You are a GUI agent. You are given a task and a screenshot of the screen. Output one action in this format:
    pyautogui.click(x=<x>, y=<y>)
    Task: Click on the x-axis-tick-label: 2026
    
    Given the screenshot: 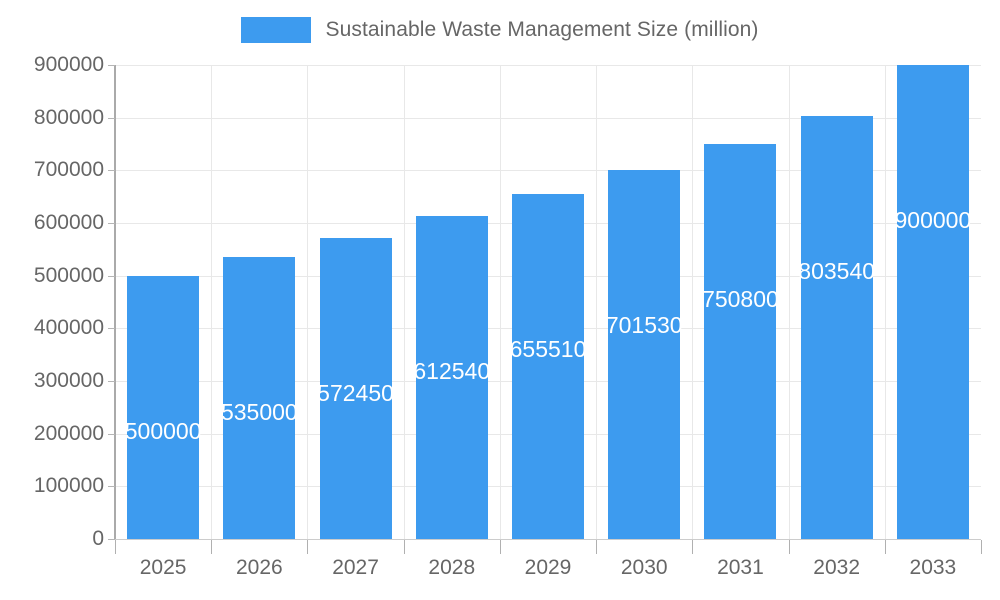 What is the action you would take?
    pyautogui.click(x=259, y=567)
    